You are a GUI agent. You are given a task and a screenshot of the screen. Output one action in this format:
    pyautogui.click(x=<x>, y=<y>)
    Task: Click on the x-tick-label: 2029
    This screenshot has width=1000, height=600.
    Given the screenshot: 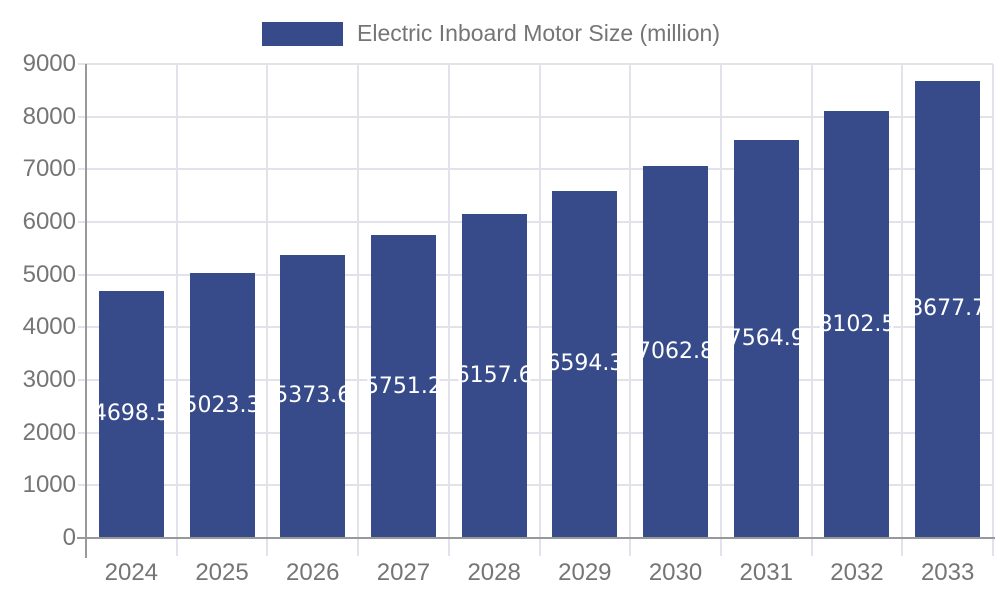 What is the action you would take?
    pyautogui.click(x=585, y=572)
    